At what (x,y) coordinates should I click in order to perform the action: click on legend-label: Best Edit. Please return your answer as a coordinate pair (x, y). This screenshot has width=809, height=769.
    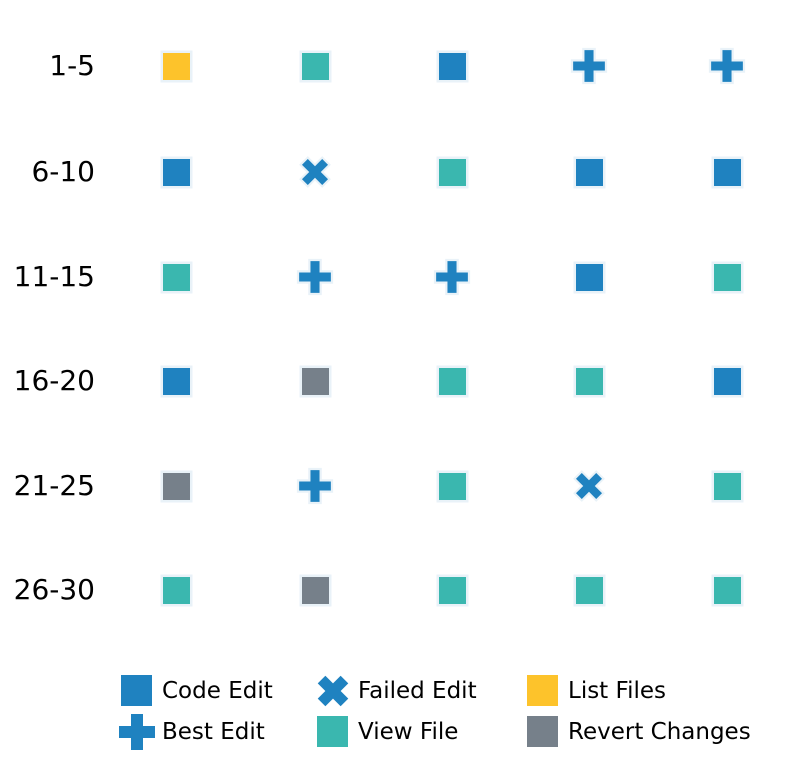
    Looking at the image, I should click on (213, 731).